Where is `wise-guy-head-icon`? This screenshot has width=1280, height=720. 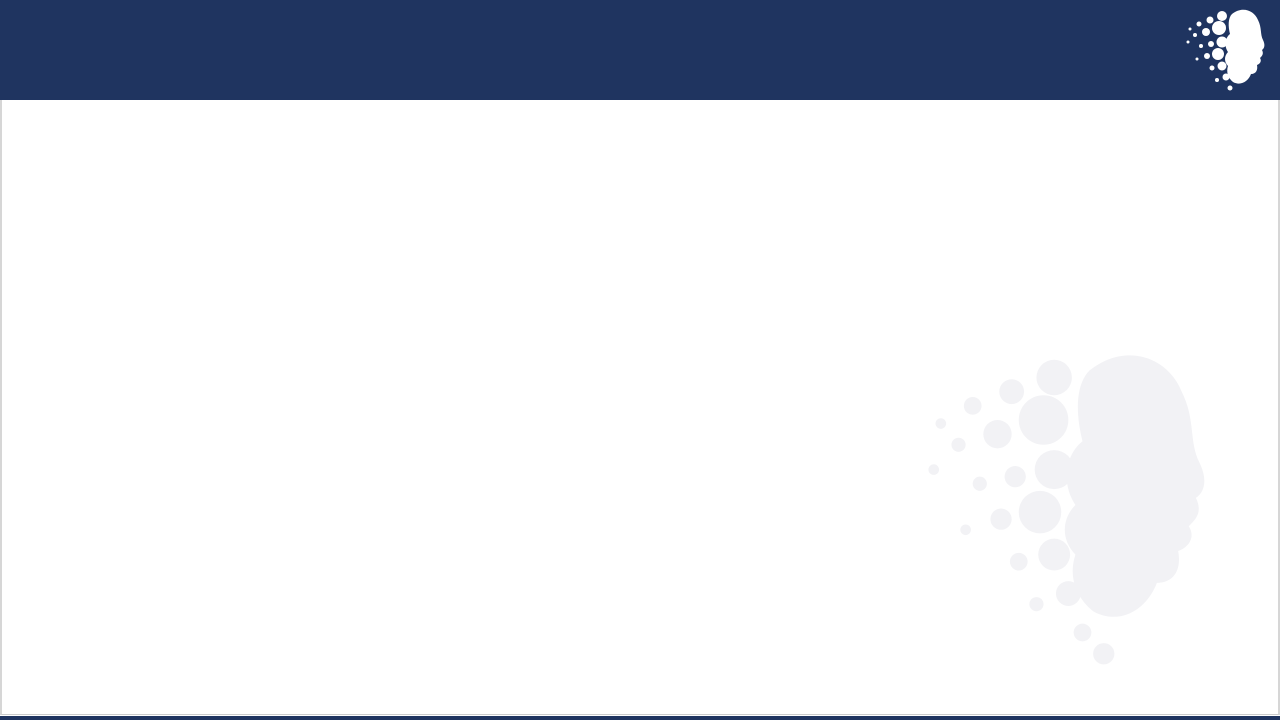 wise-guy-head-icon is located at coordinates (1225, 50).